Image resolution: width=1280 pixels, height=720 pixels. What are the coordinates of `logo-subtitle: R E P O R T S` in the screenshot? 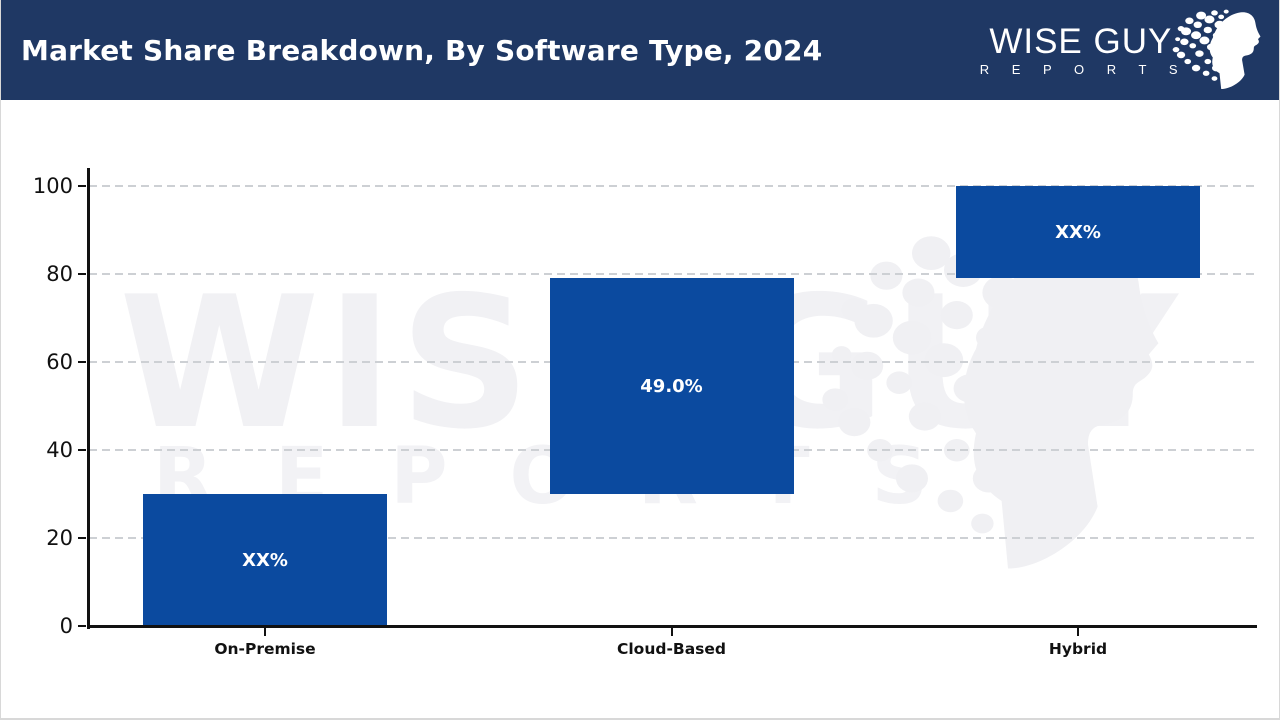 It's located at (1083, 69).